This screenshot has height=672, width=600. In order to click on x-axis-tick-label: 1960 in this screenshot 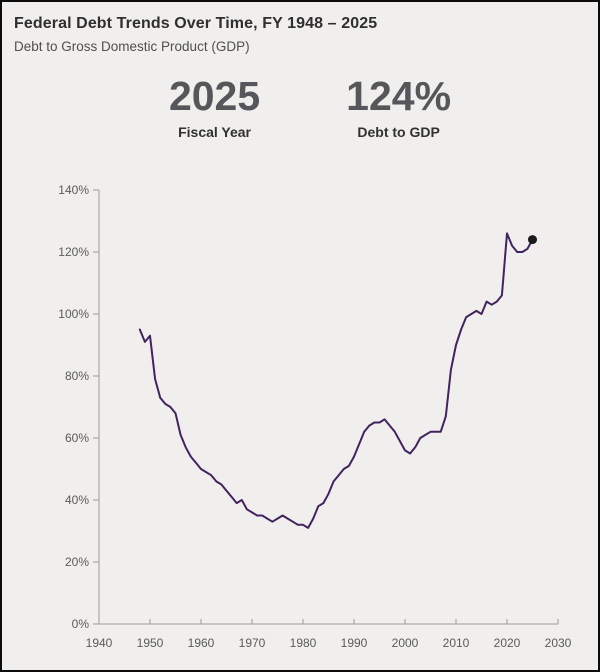, I will do `click(201, 643)`.